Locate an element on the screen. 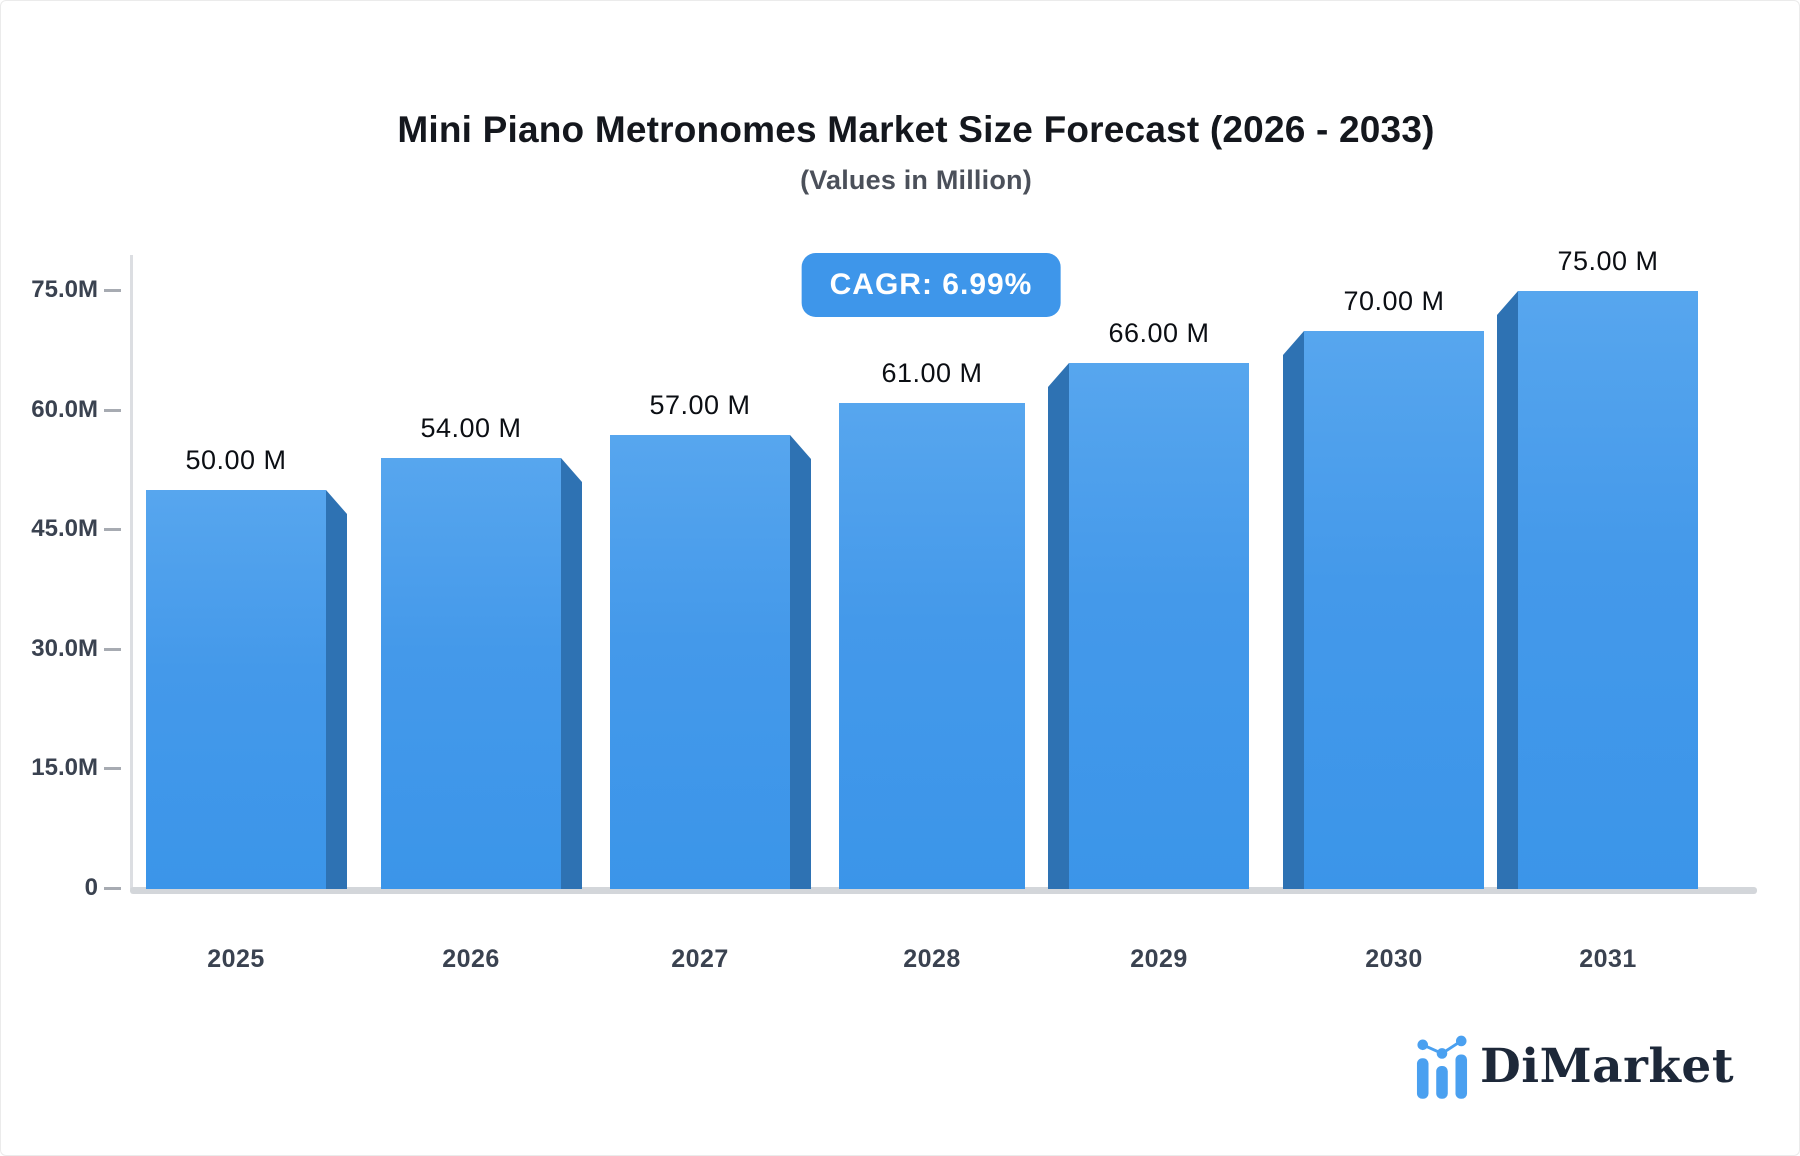 The height and width of the screenshot is (1156, 1800). bar-2029 is located at coordinates (1159, 626).